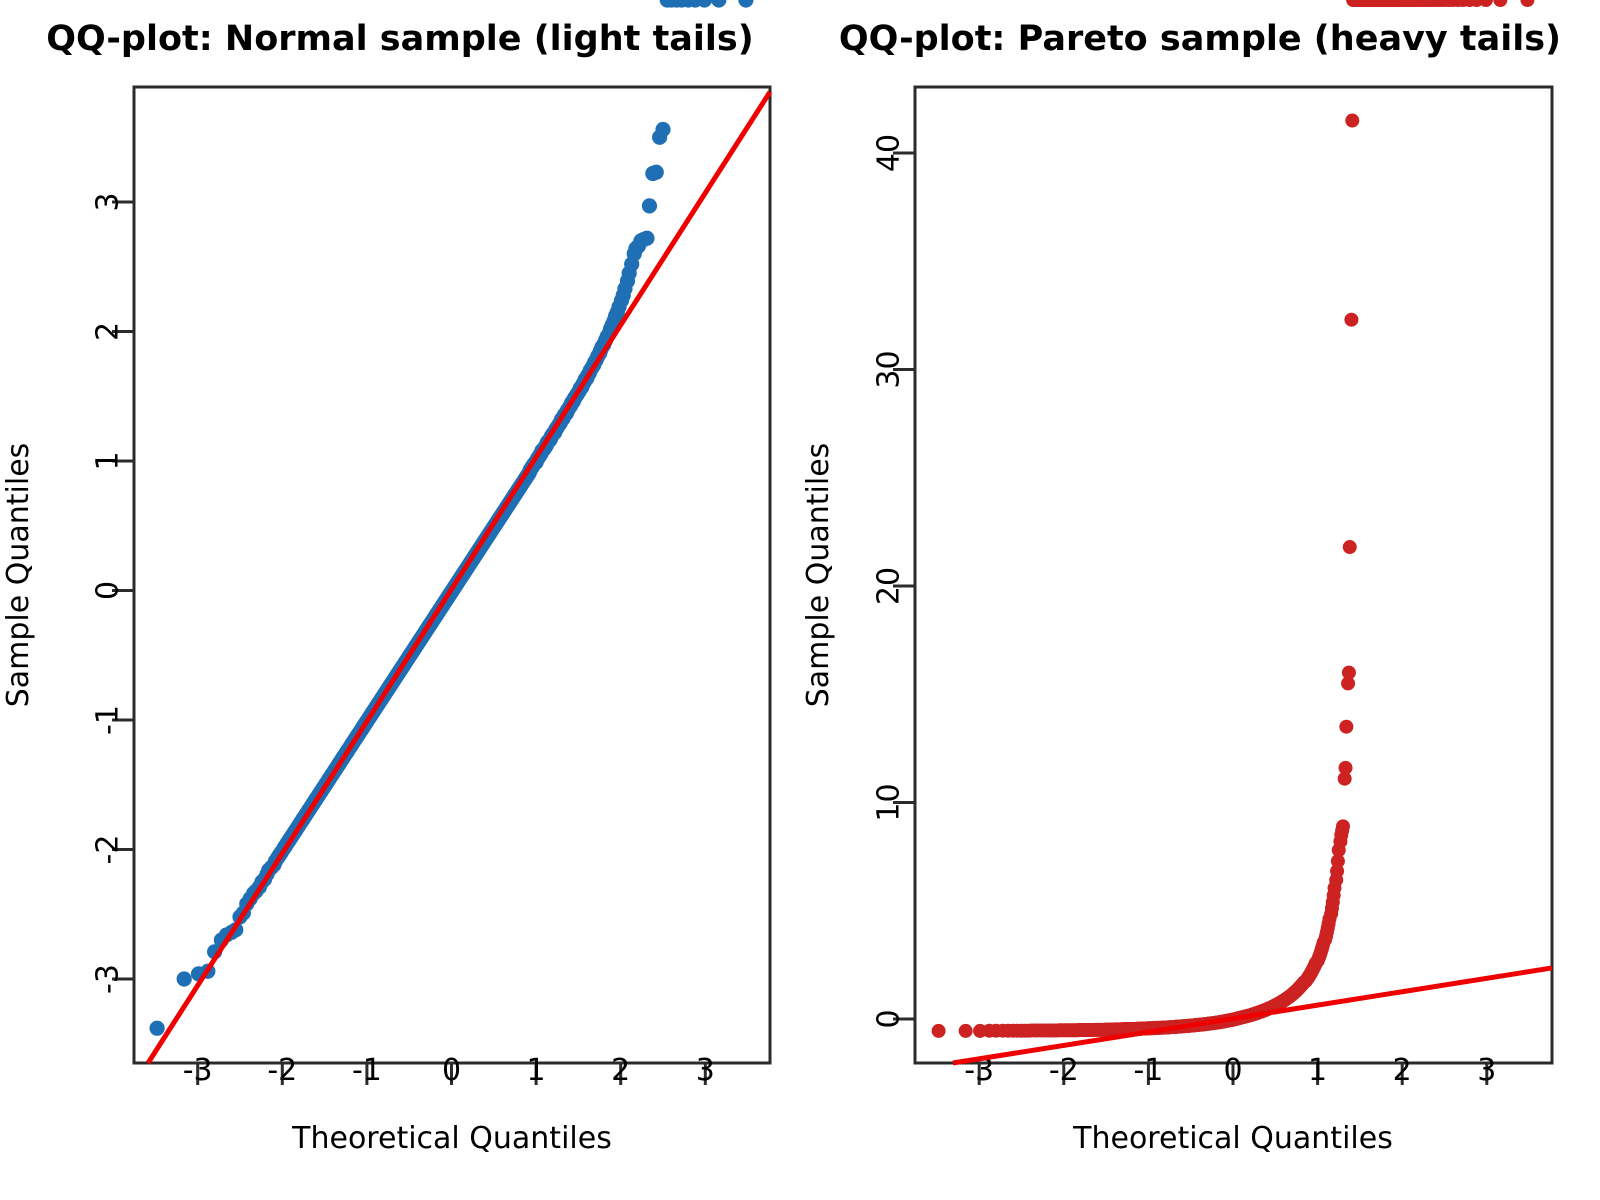 This screenshot has height=1200, width=1600. I want to click on y-tick-label: -2, so click(108, 850).